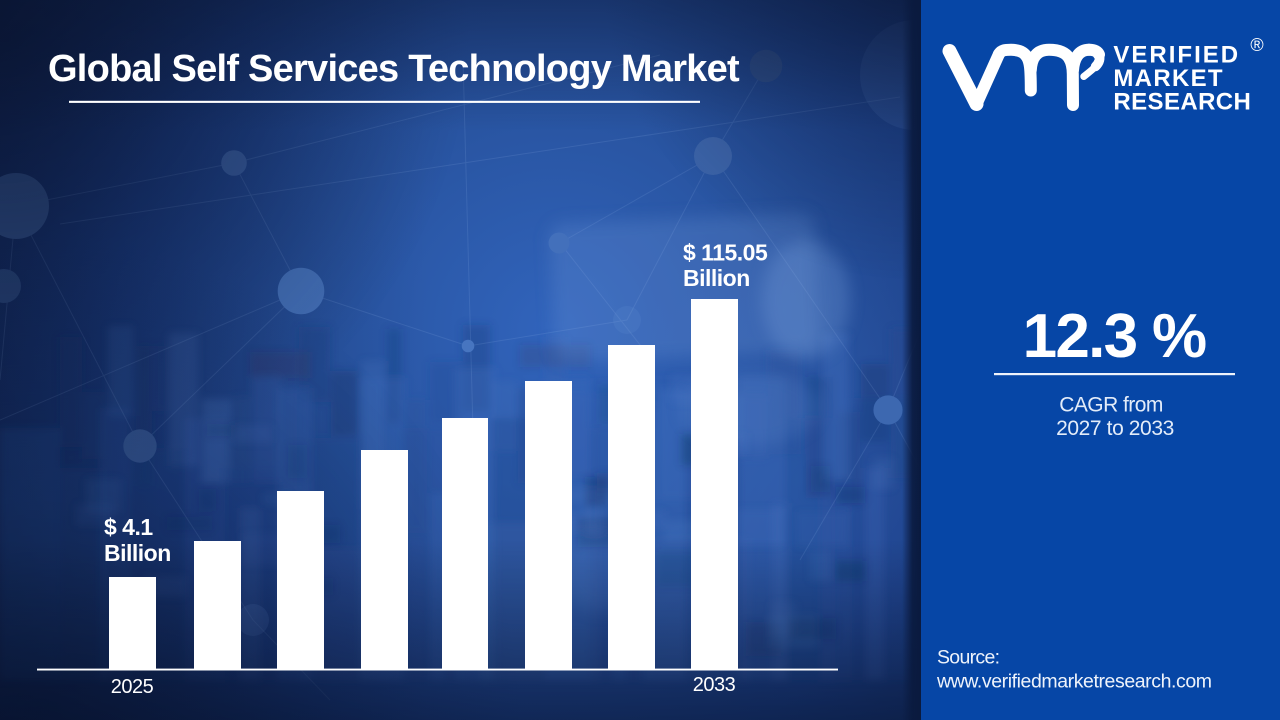 Image resolution: width=1280 pixels, height=720 pixels. Describe the element at coordinates (1111, 405) in the screenshot. I see `svg-text: CAGR from` at that location.